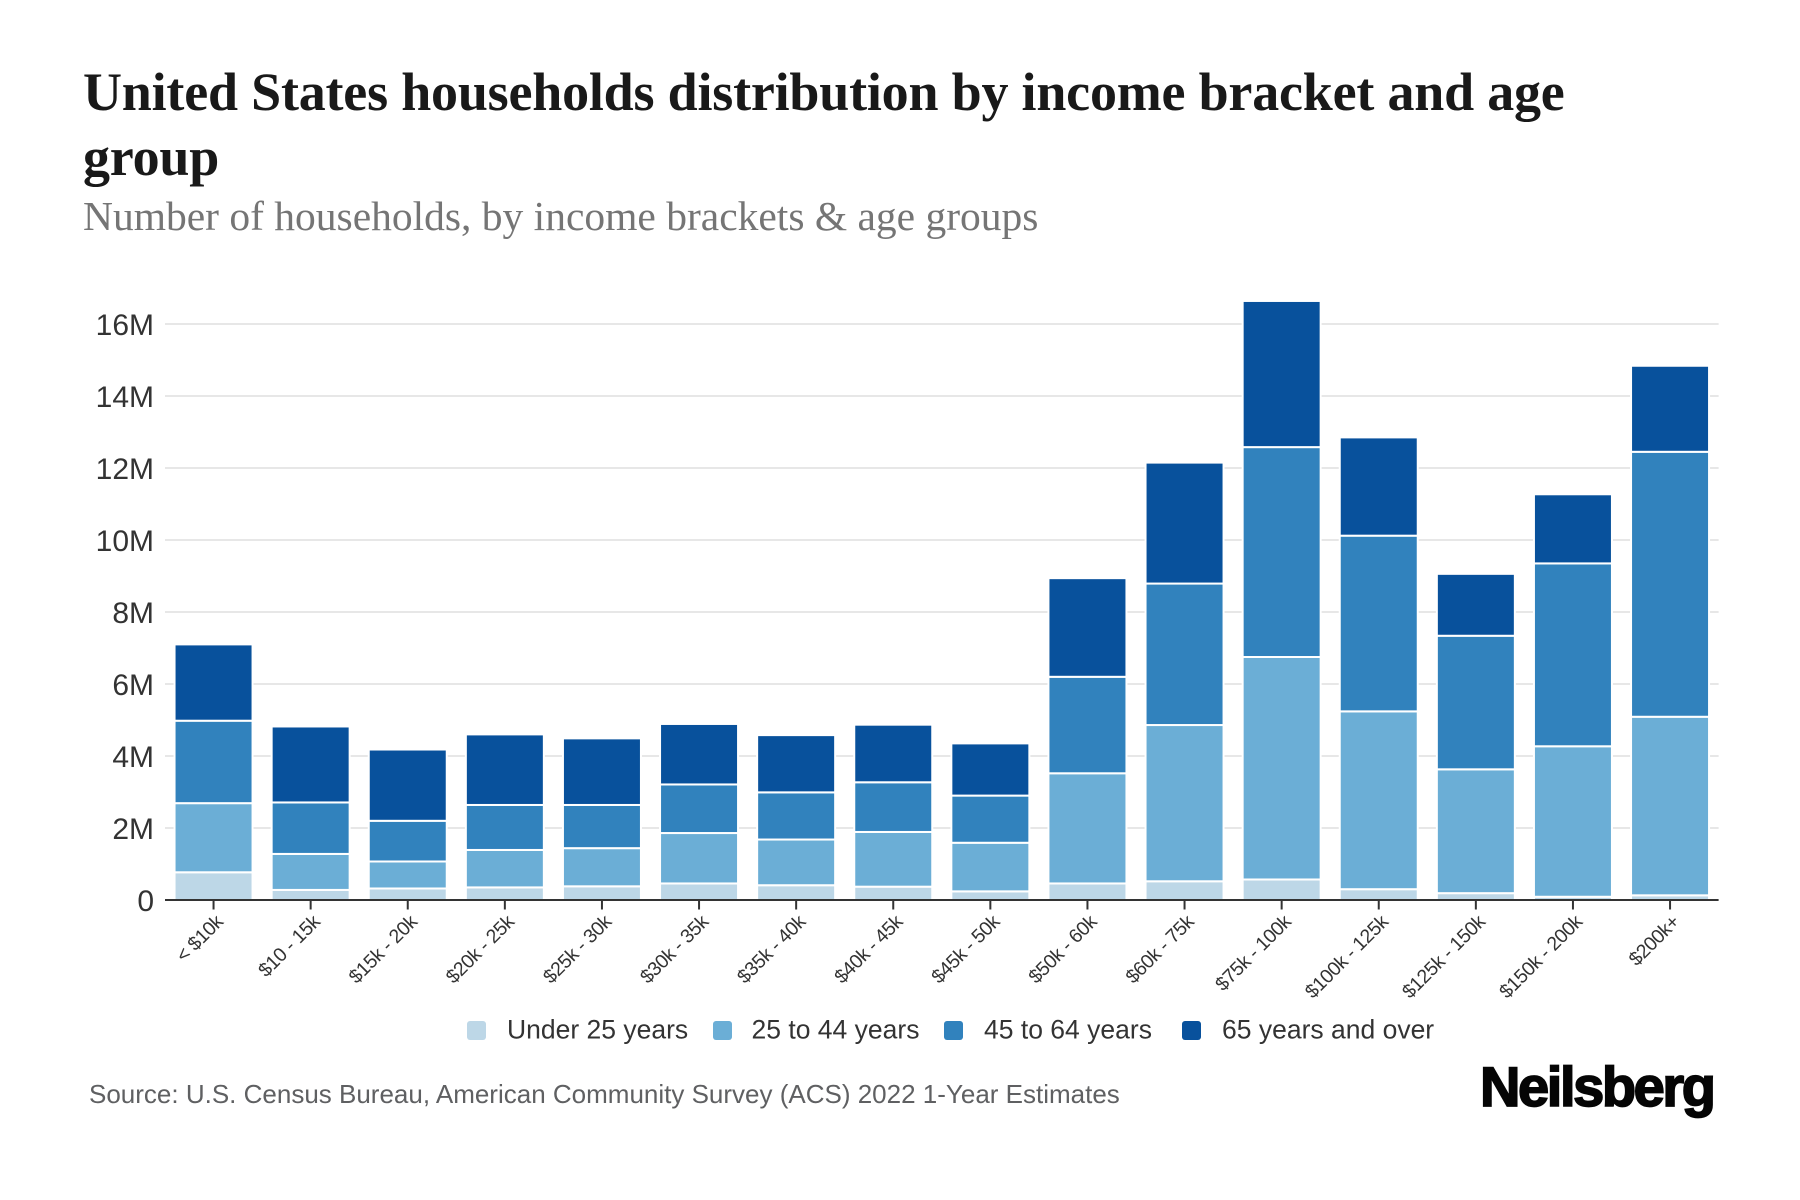  Describe the element at coordinates (836, 1030) in the screenshot. I see `svg-text: 25 to 44 years` at that location.